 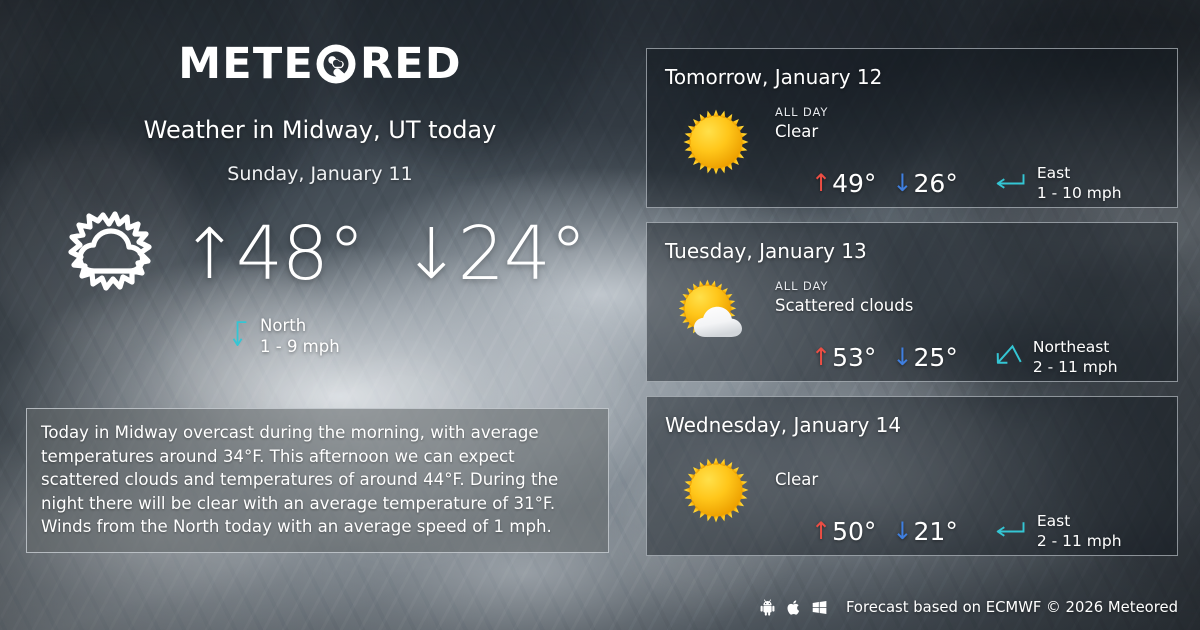 What do you see at coordinates (854, 531) in the screenshot?
I see `forecast-max-value: 50°` at bounding box center [854, 531].